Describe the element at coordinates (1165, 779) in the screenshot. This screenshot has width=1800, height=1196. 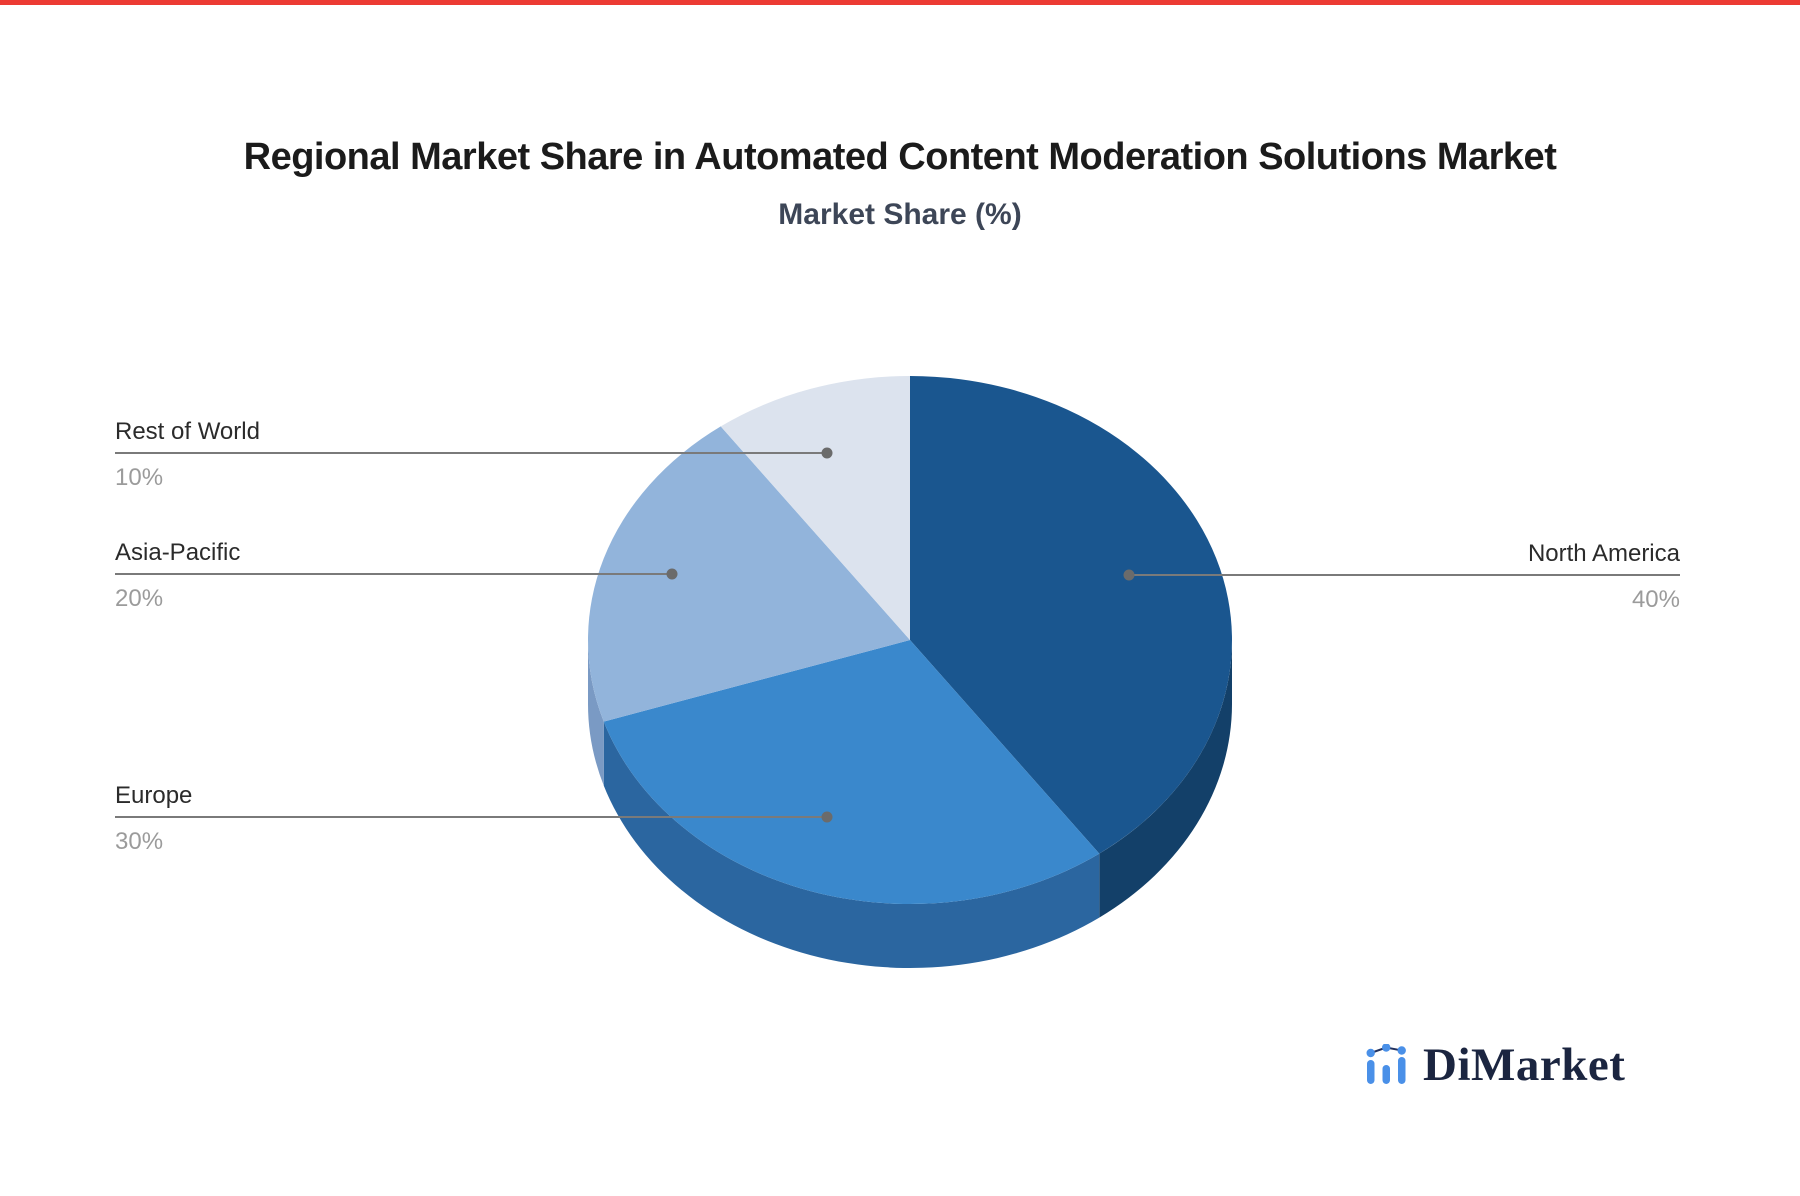
I see `pie-slice-side-north-america` at that location.